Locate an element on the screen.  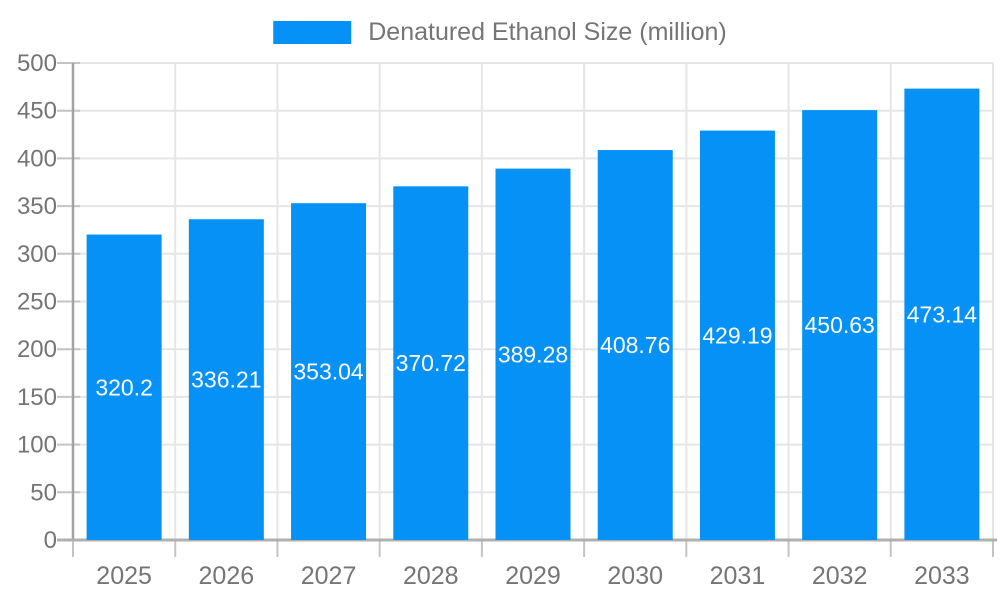
legend-swatch is located at coordinates (312, 32).